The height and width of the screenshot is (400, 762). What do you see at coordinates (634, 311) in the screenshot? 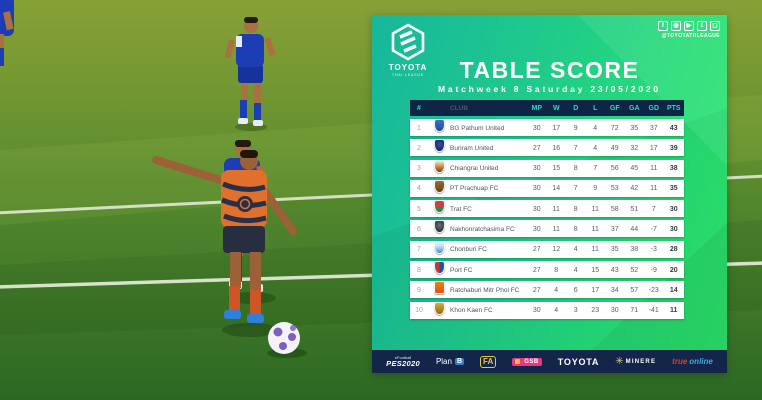
I see `stat-ga: 71` at bounding box center [634, 311].